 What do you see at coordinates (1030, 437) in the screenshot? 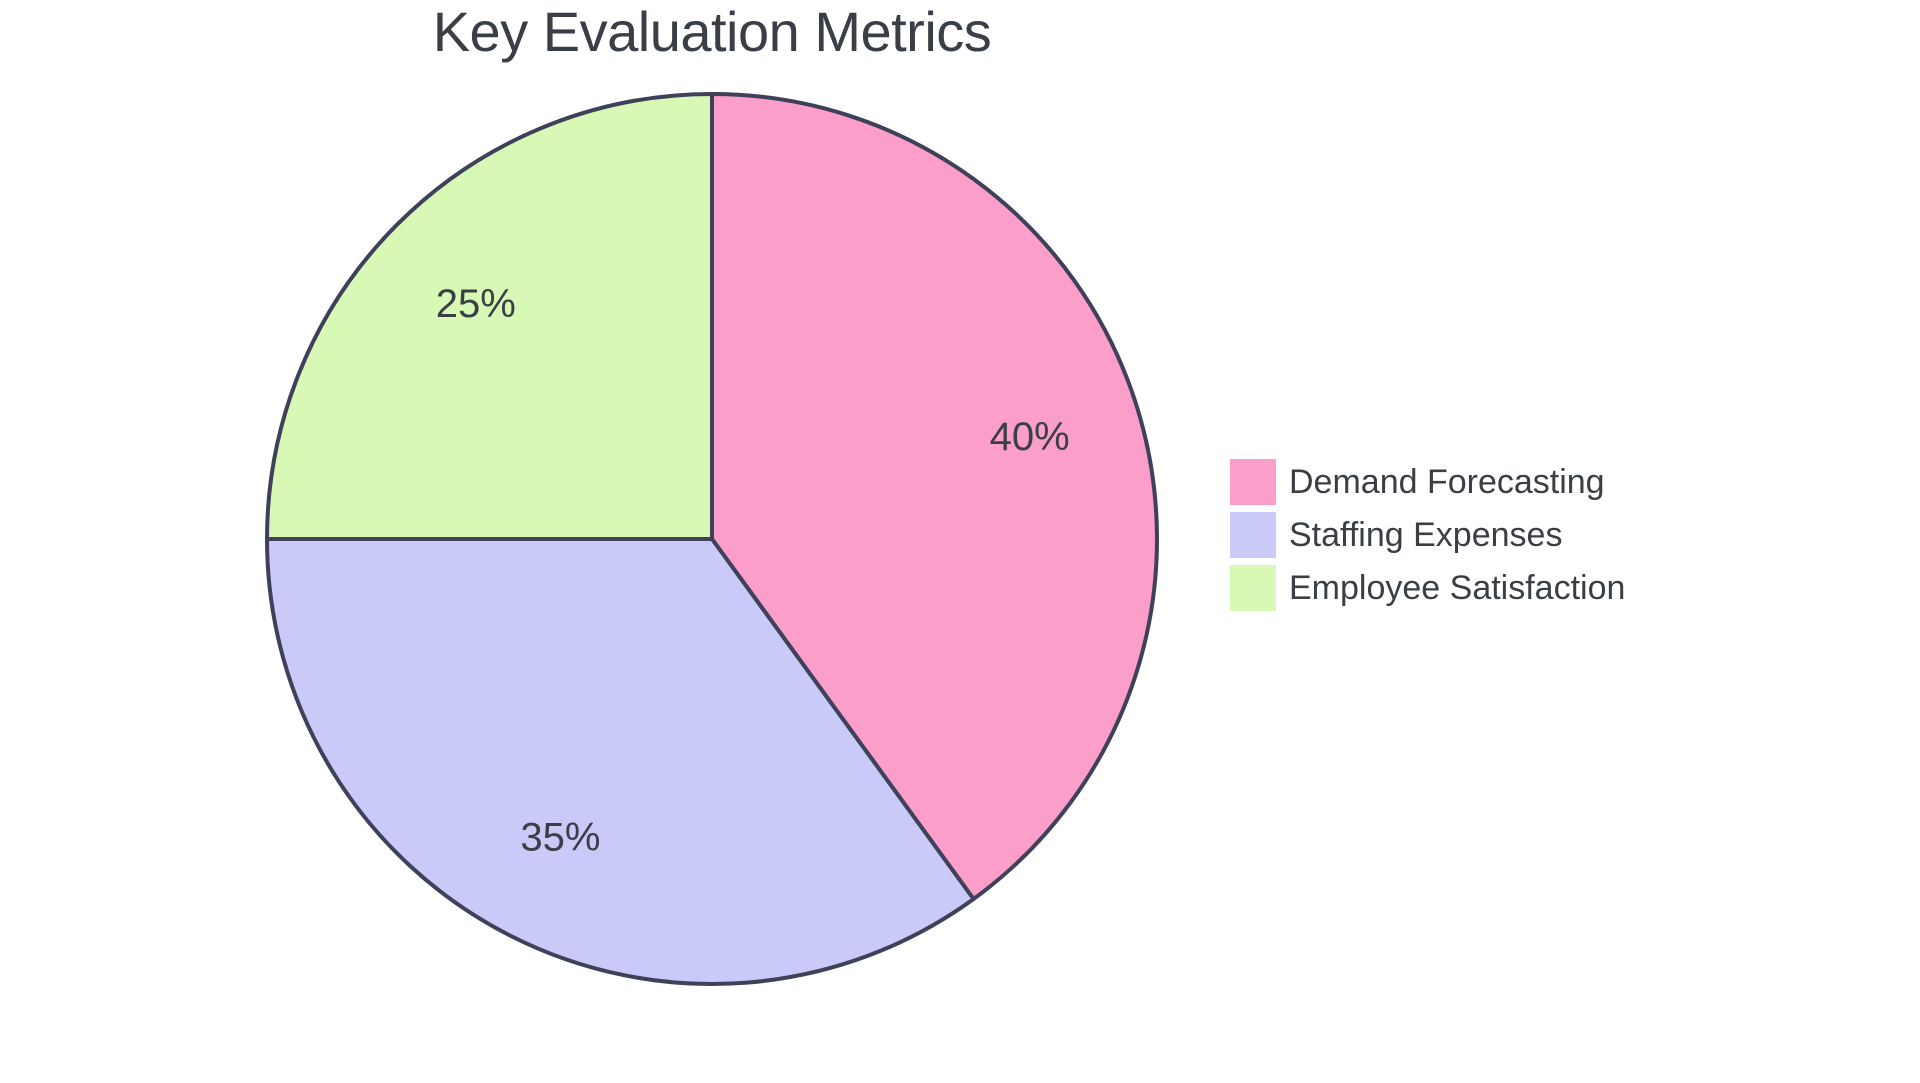
I see `pie-slice-percentage-label: 40%` at bounding box center [1030, 437].